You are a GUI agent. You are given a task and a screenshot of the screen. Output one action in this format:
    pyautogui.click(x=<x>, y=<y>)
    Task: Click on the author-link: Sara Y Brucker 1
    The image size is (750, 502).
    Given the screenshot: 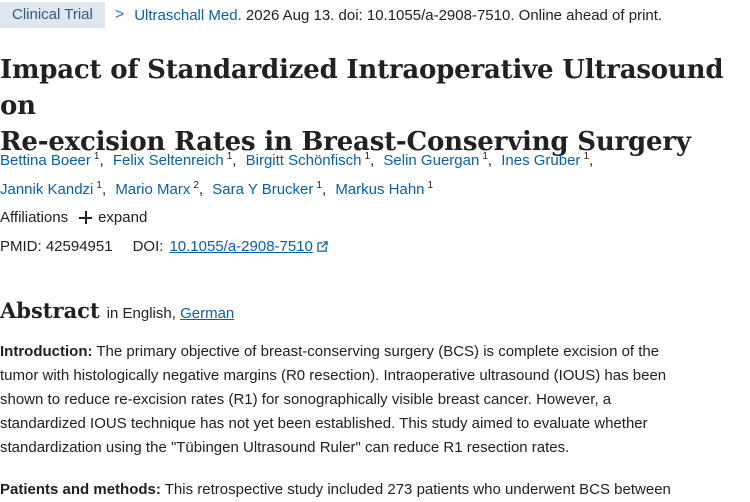 What is the action you would take?
    pyautogui.click(x=267, y=189)
    